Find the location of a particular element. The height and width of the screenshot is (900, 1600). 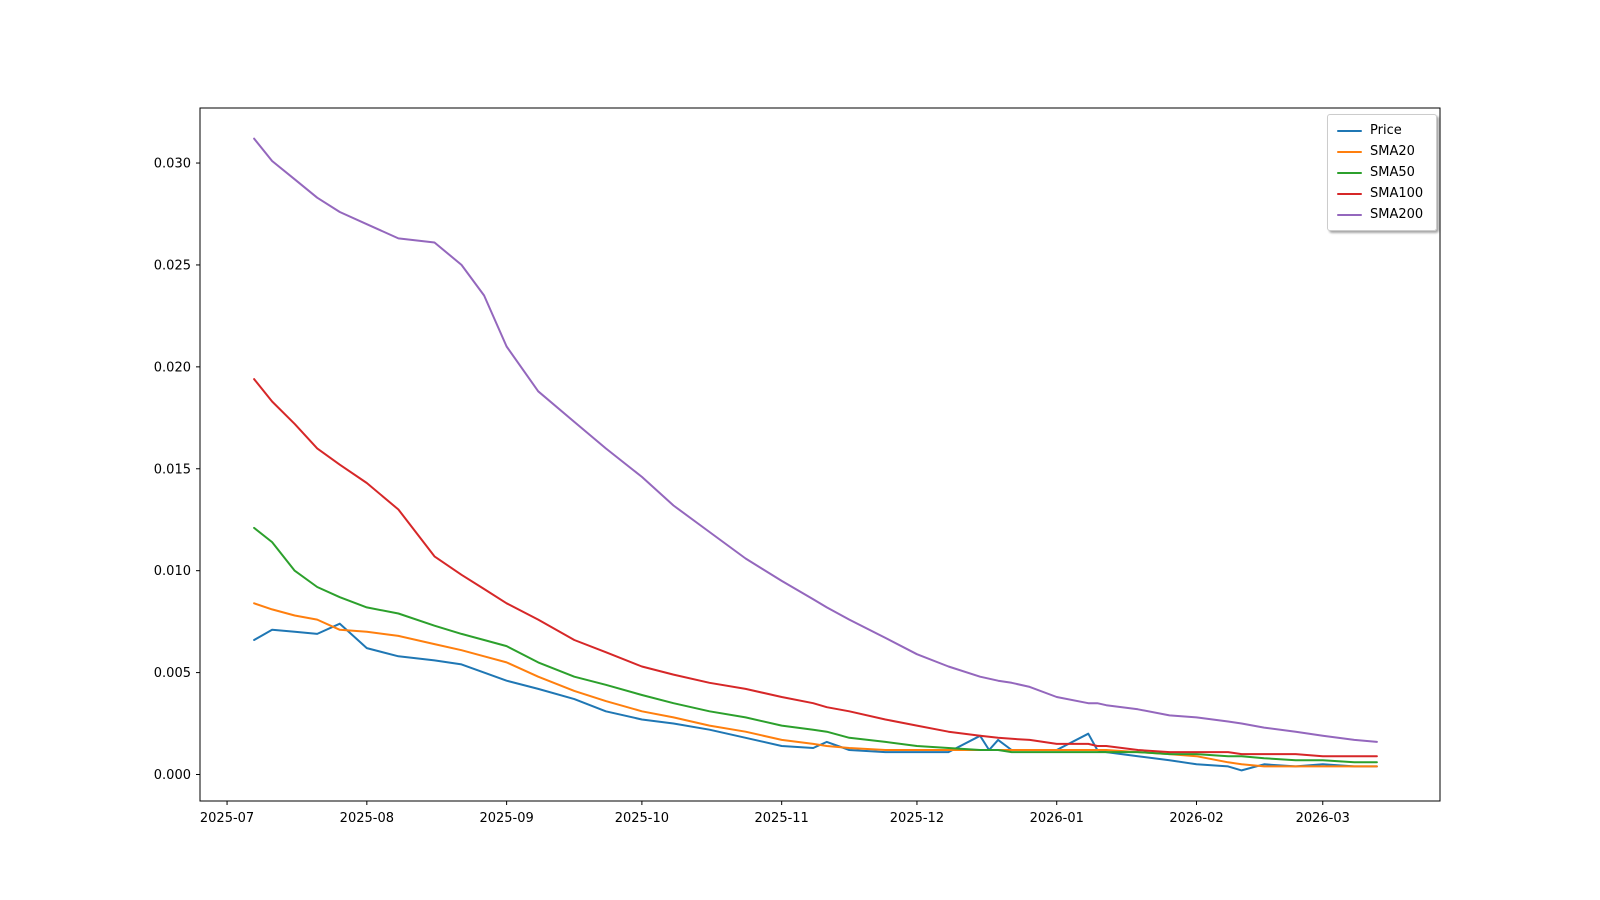

x-tick-label: 2026-02 is located at coordinates (1196, 818).